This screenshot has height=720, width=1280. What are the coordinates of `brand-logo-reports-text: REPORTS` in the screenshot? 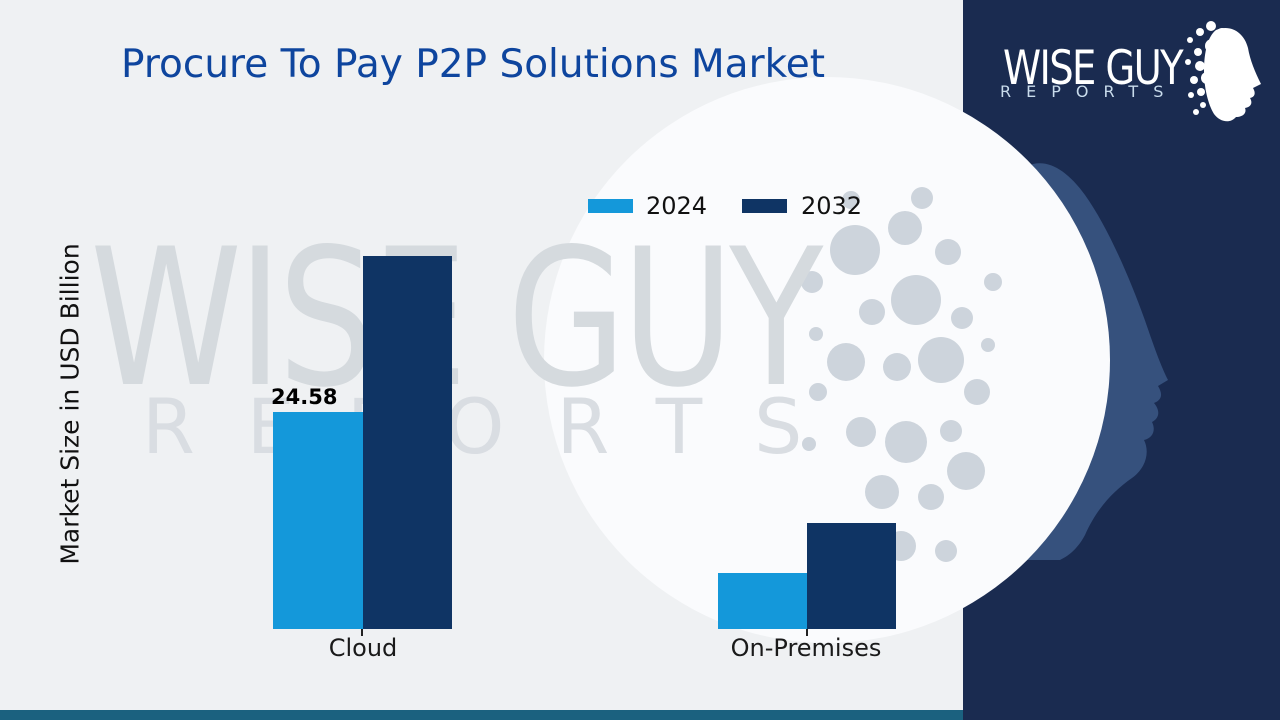 It's located at (1089, 91).